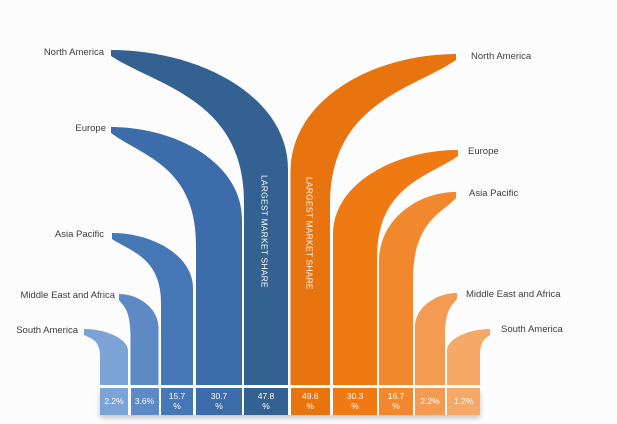  I want to click on swoosh-right-middle-east-and-africa, so click(436, 339).